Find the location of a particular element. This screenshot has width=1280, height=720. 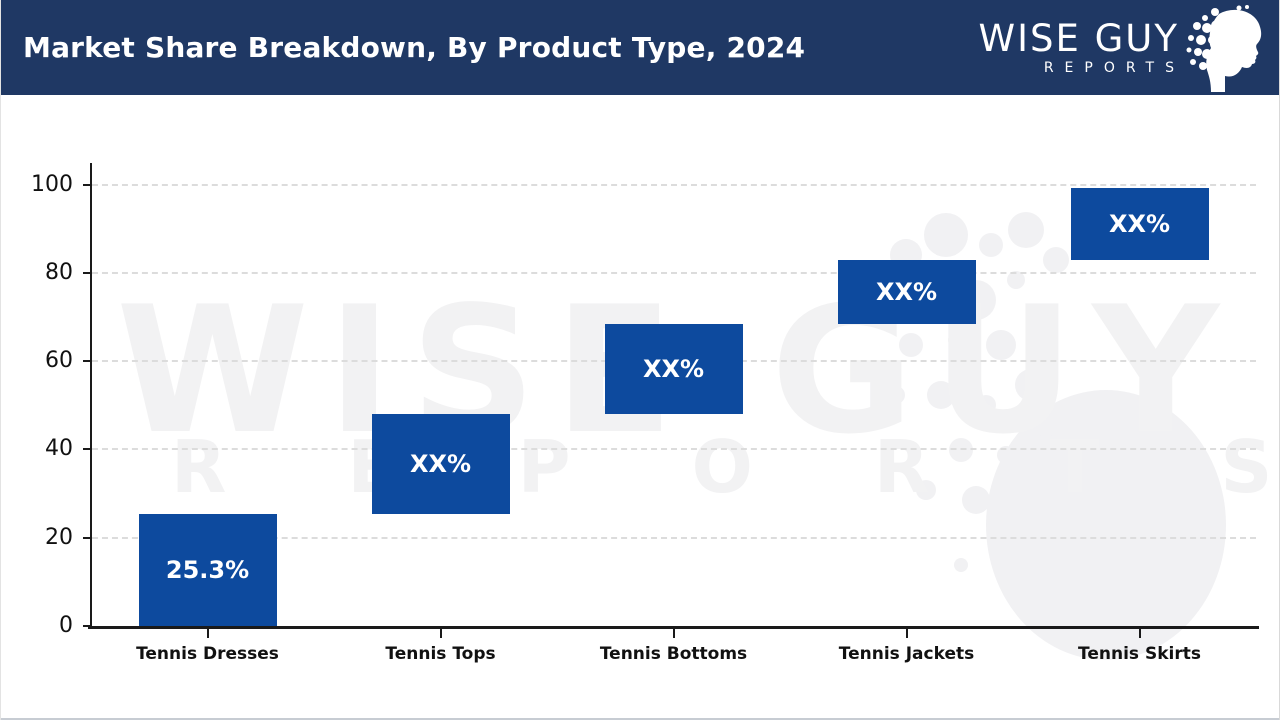

watermark-subtitle: R E P O R T S is located at coordinates (725, 467).